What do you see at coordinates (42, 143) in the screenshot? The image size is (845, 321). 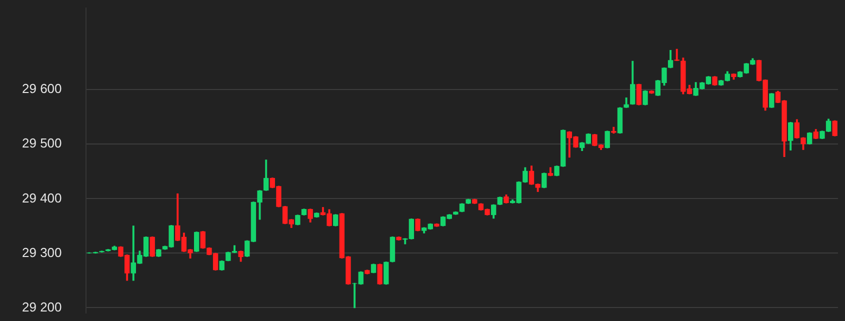 I see `y-tick-label: 29 500` at bounding box center [42, 143].